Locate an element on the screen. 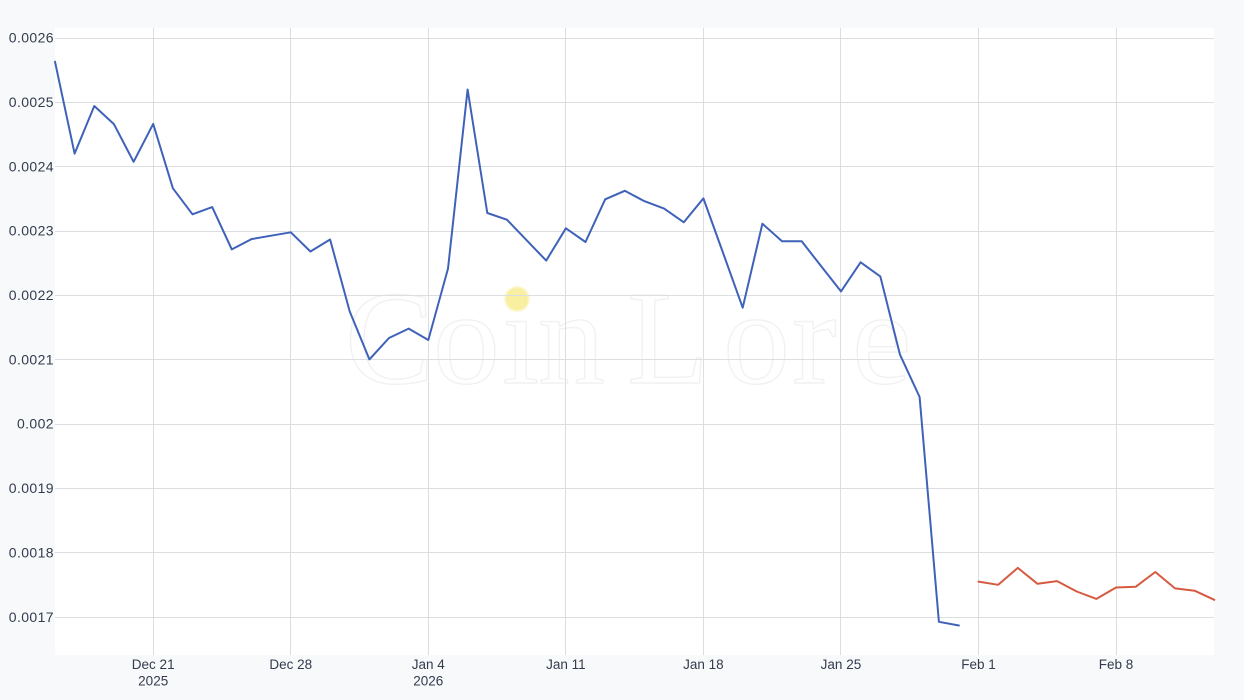 The height and width of the screenshot is (700, 1244). svg-text: 0.0022 is located at coordinates (31, 295).